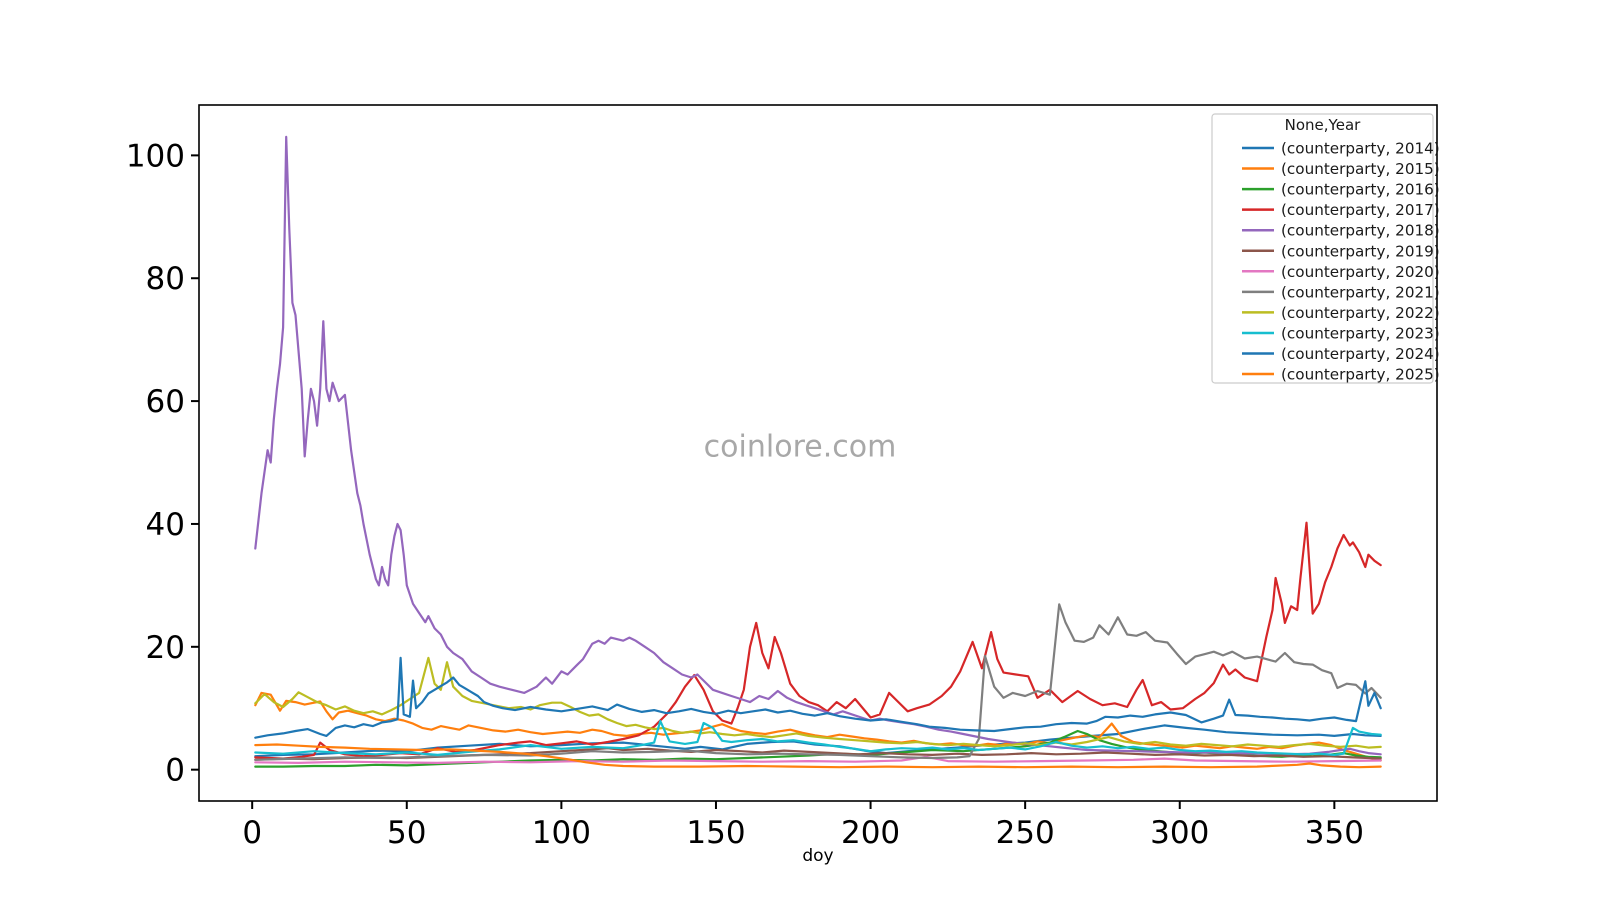 Image resolution: width=1600 pixels, height=900 pixels. Describe the element at coordinates (165, 525) in the screenshot. I see `y-tick-label: 40` at that location.